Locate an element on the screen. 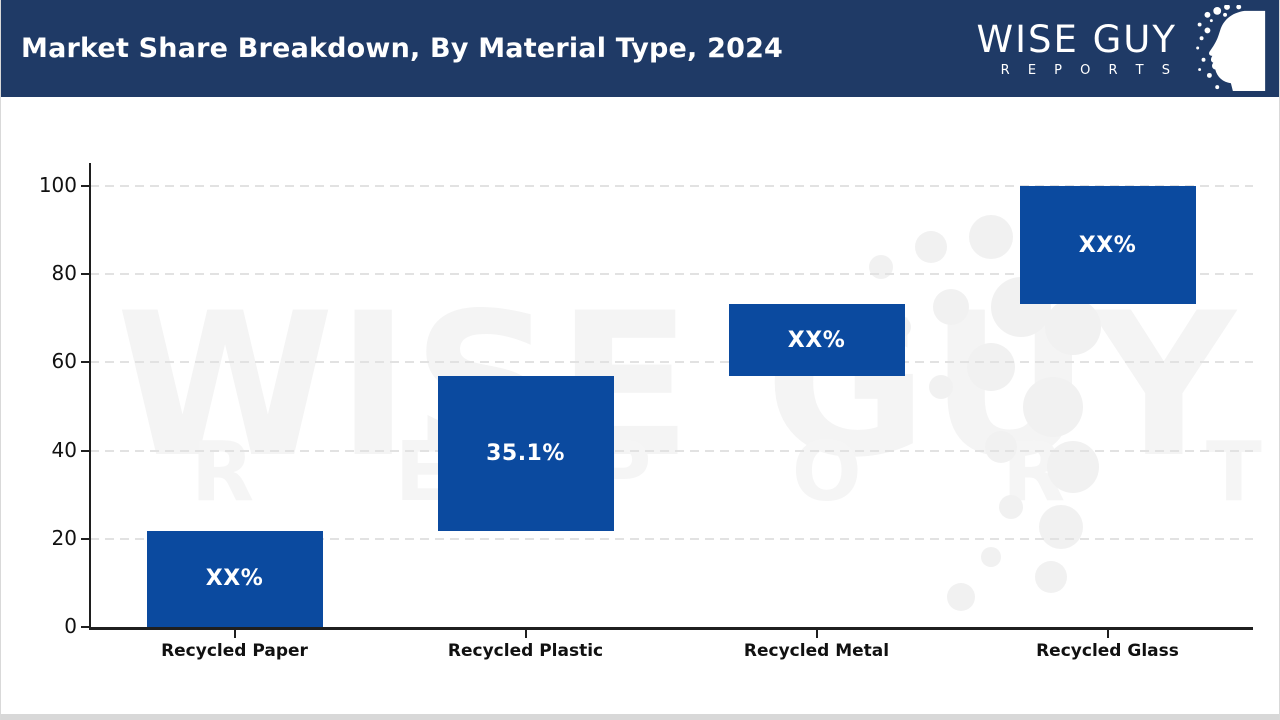 The width and height of the screenshot is (1280, 720). logo-tagline: R E P O R T S is located at coordinates (1088, 70).